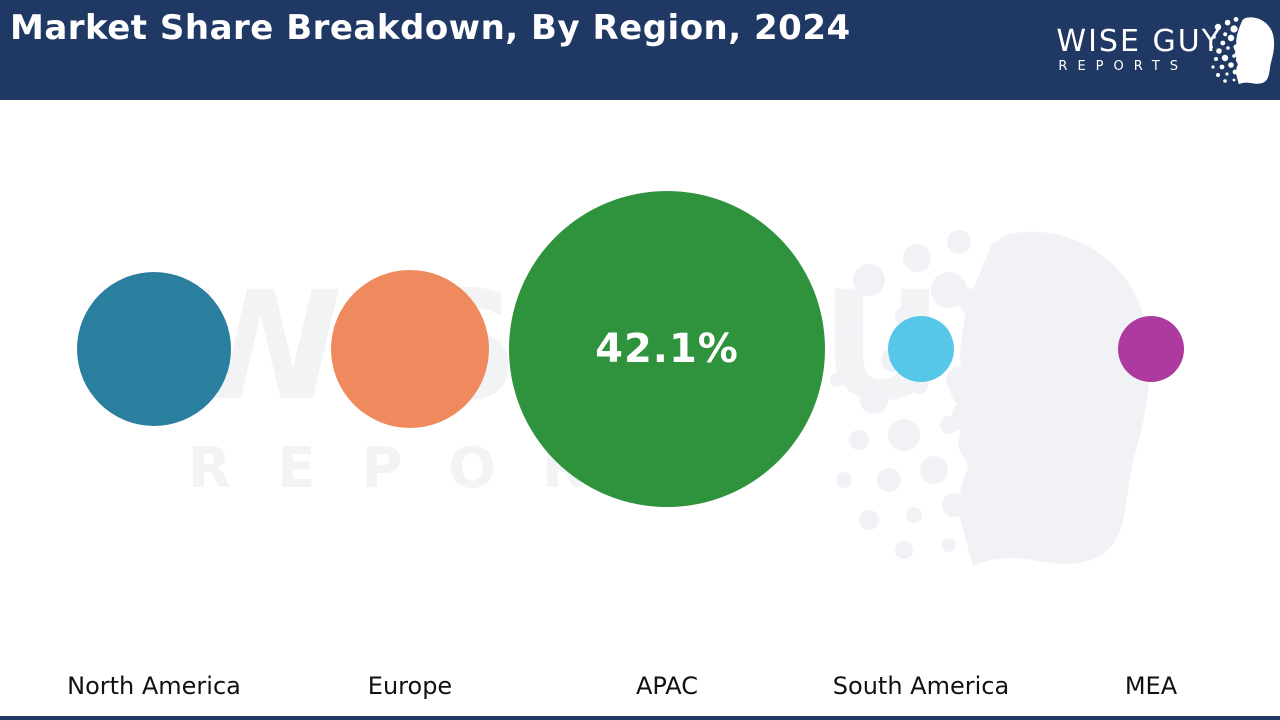 Image resolution: width=1280 pixels, height=720 pixels. What do you see at coordinates (154, 349) in the screenshot?
I see `bubble-north-america` at bounding box center [154, 349].